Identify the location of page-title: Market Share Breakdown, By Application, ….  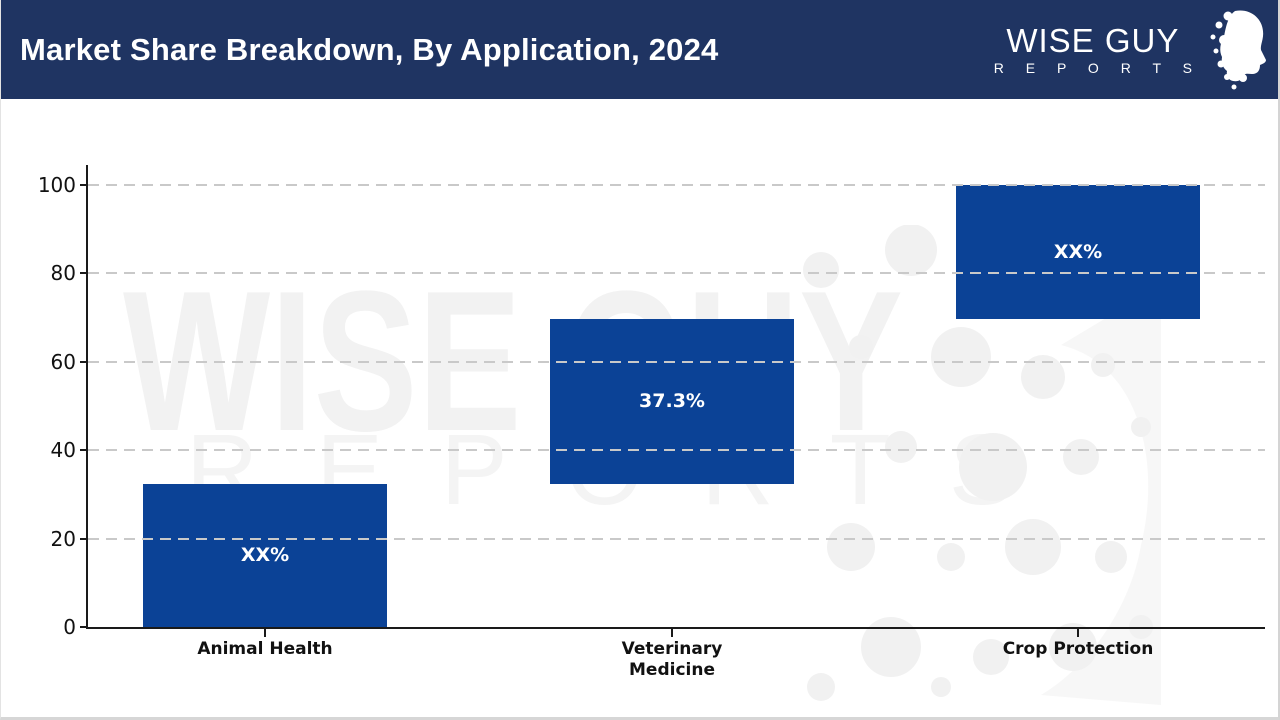
(369, 49).